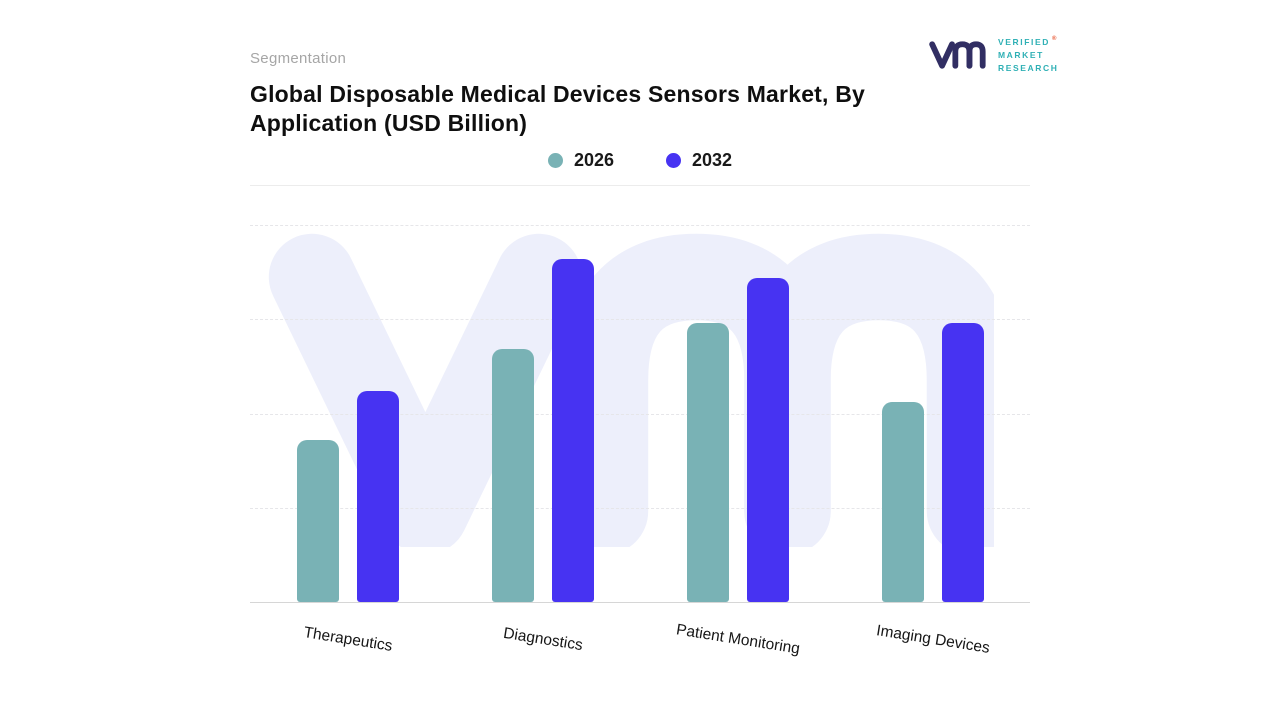  I want to click on x-axis-label: Diagnostics, so click(542, 639).